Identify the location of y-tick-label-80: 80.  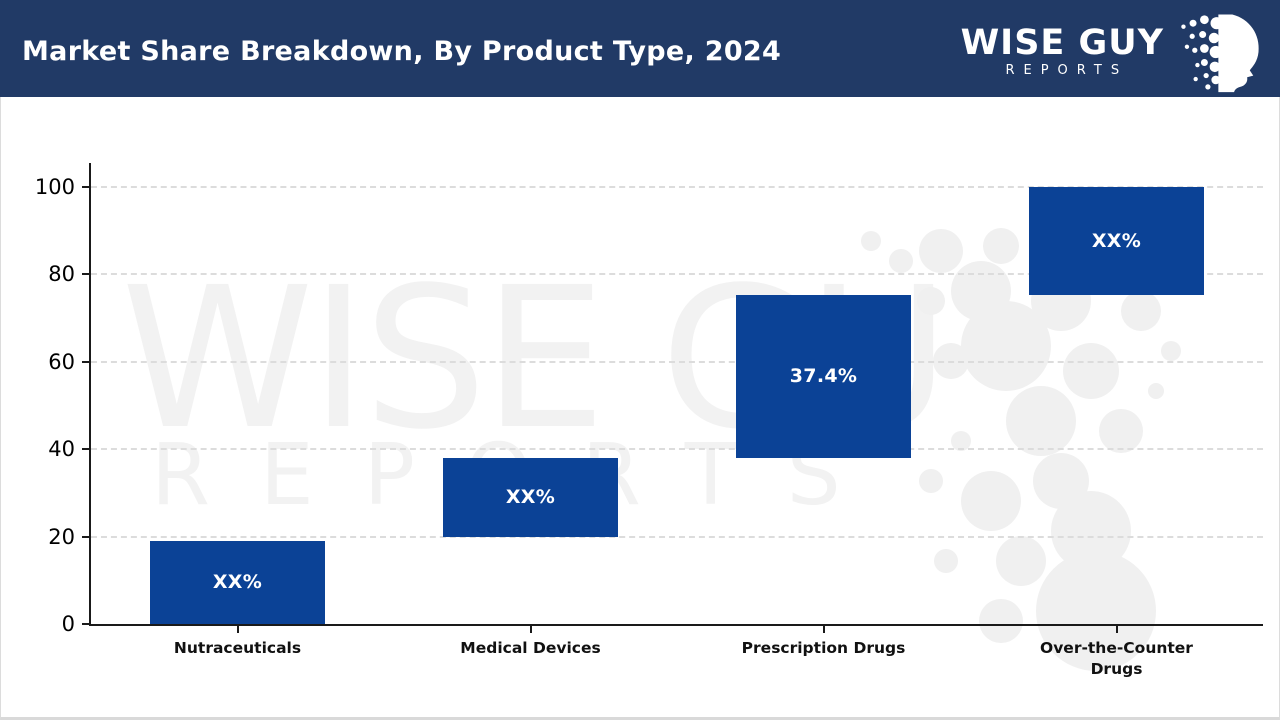
(61, 274).